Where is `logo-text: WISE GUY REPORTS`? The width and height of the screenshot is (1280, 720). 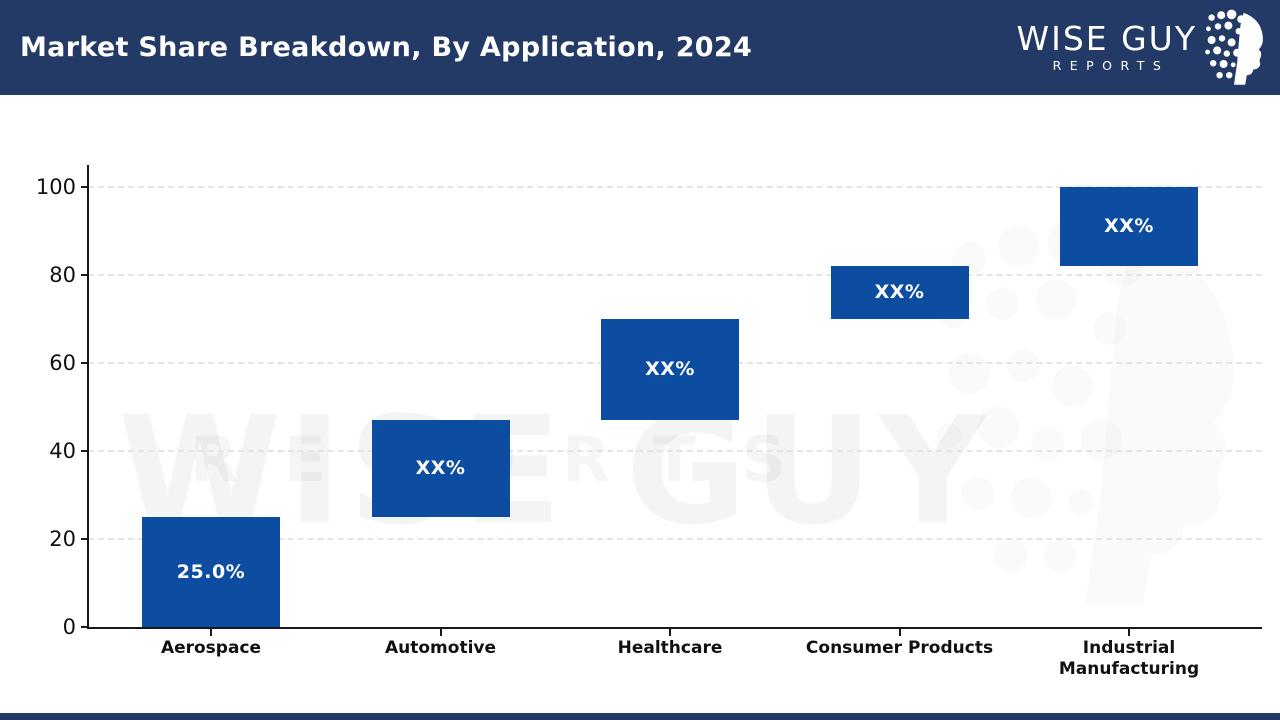 logo-text: WISE GUY REPORTS is located at coordinates (1106, 47).